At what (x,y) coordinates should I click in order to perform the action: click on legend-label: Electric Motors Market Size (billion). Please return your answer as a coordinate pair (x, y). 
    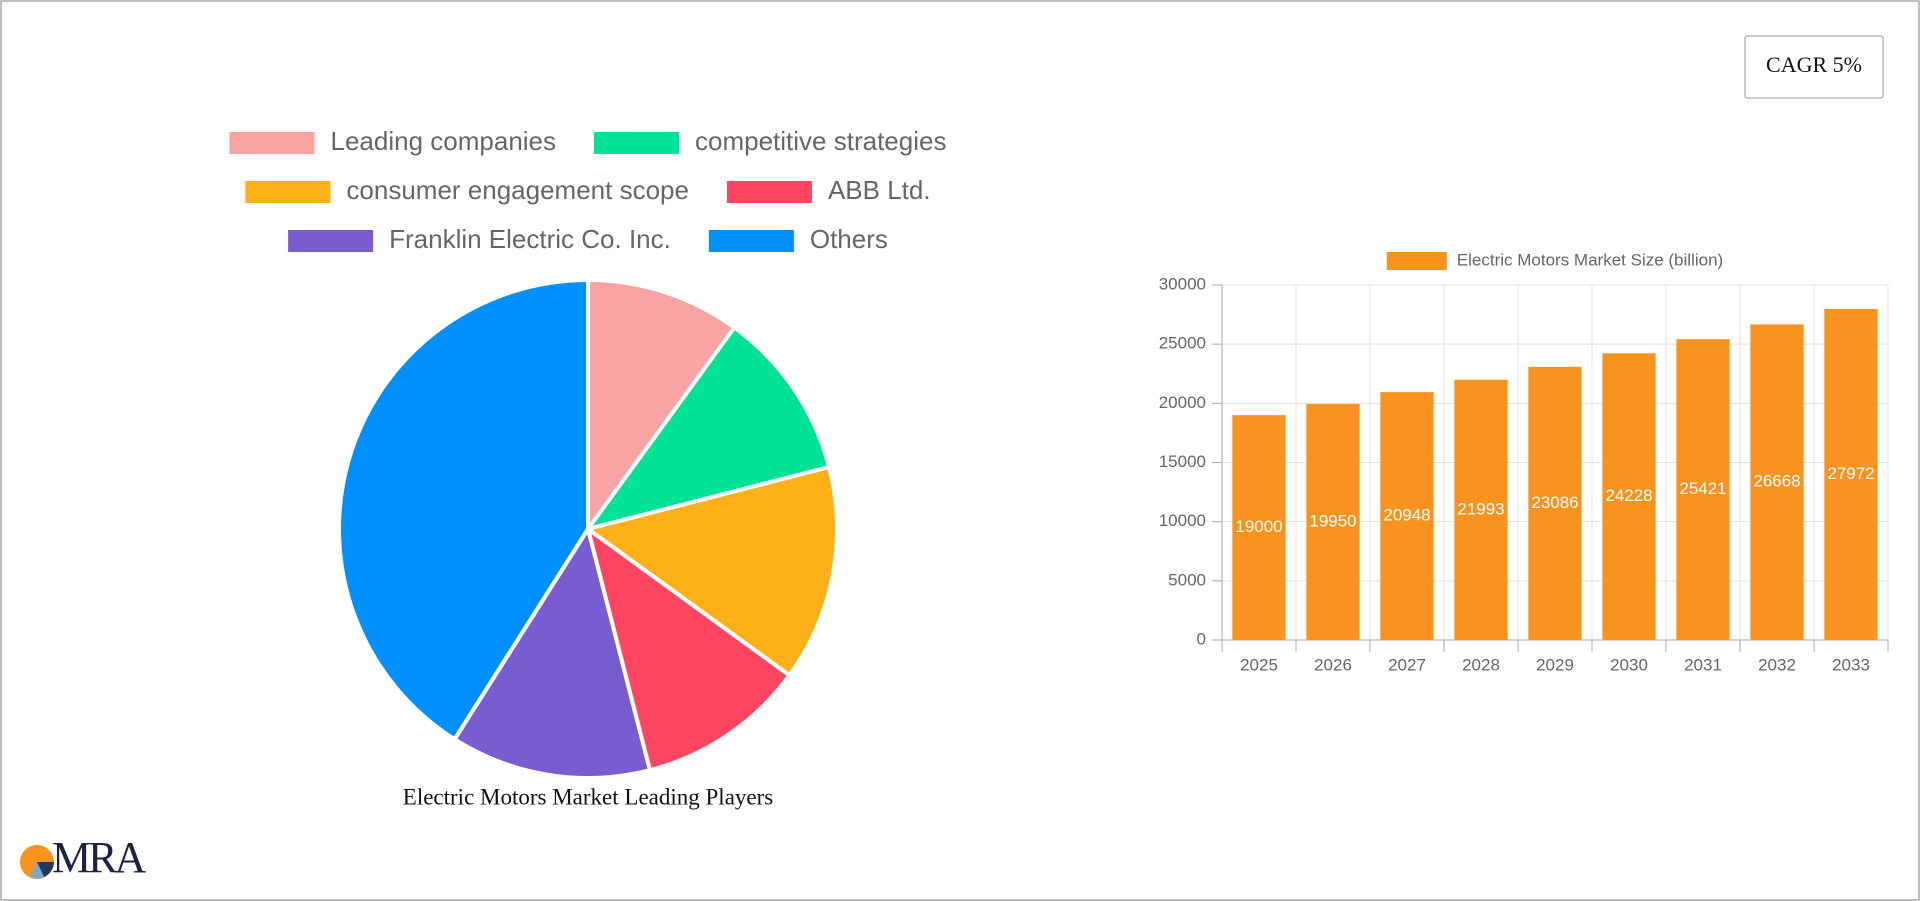
    Looking at the image, I should click on (1590, 259).